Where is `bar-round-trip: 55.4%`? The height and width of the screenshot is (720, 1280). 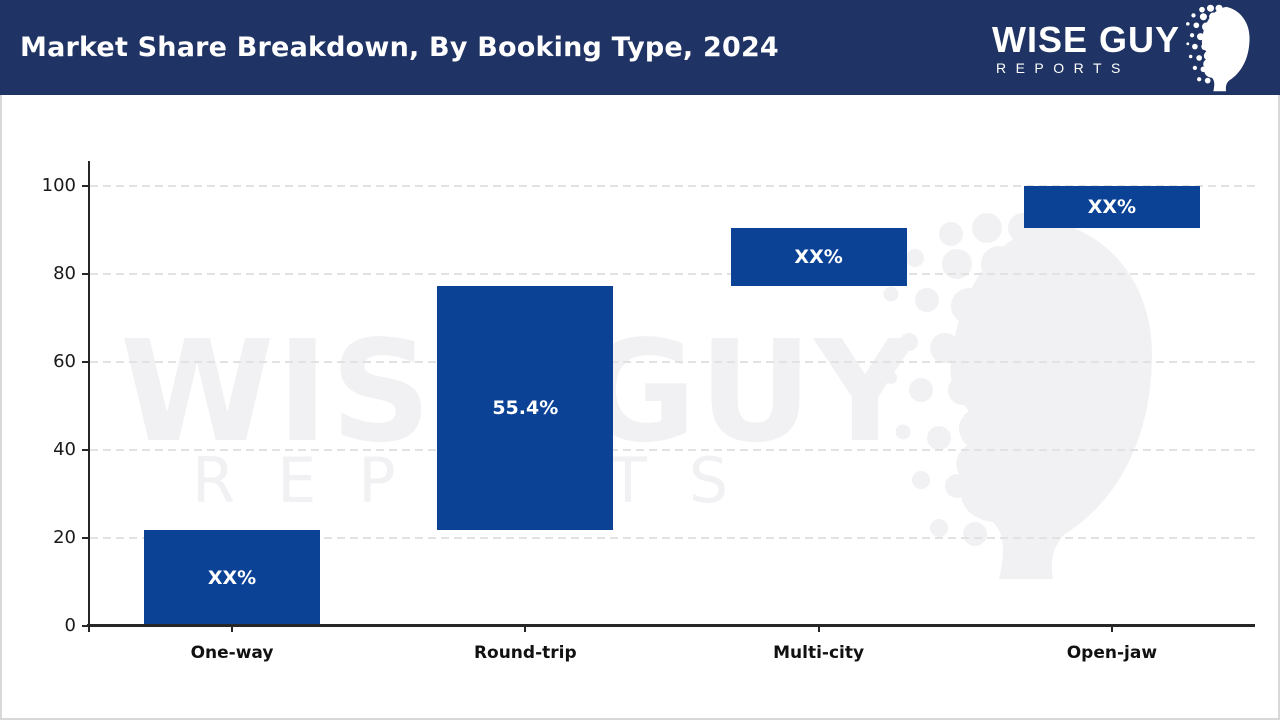
bar-round-trip: 55.4% is located at coordinates (525, 408).